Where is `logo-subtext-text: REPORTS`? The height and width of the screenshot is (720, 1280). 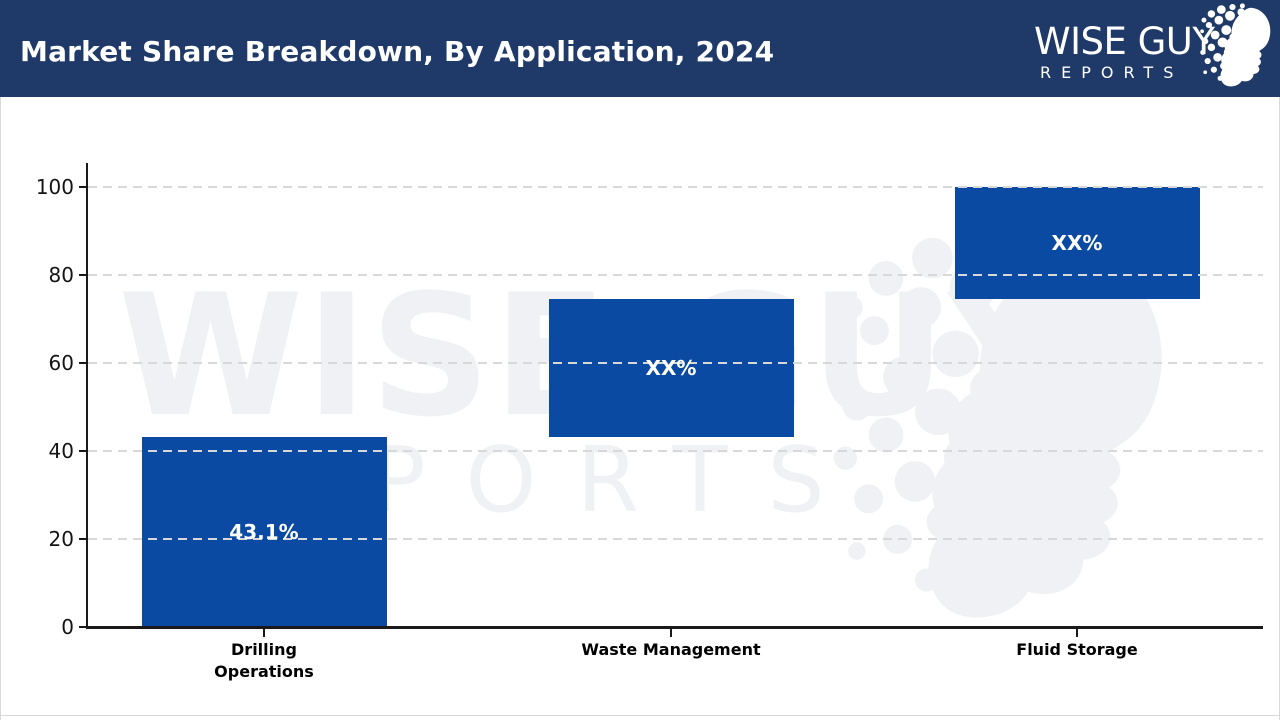
logo-subtext-text: REPORTS is located at coordinates (1111, 72).